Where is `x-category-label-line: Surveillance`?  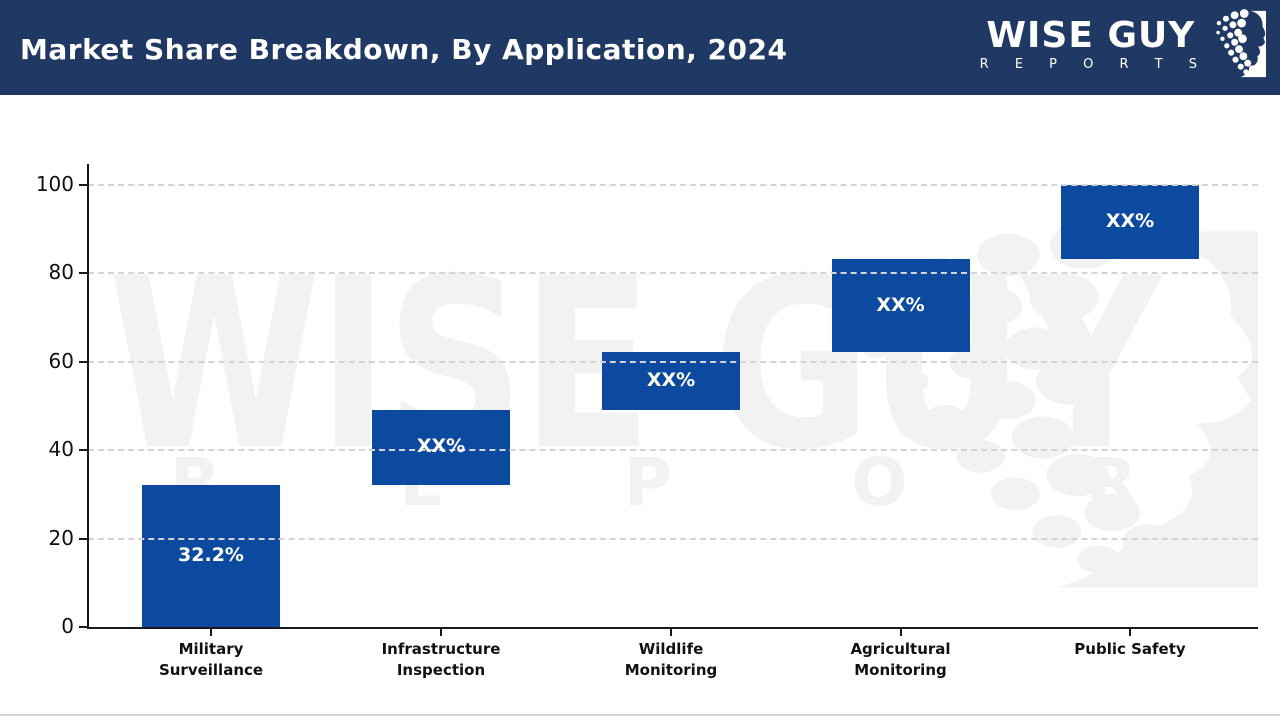
x-category-label-line: Surveillance is located at coordinates (211, 670).